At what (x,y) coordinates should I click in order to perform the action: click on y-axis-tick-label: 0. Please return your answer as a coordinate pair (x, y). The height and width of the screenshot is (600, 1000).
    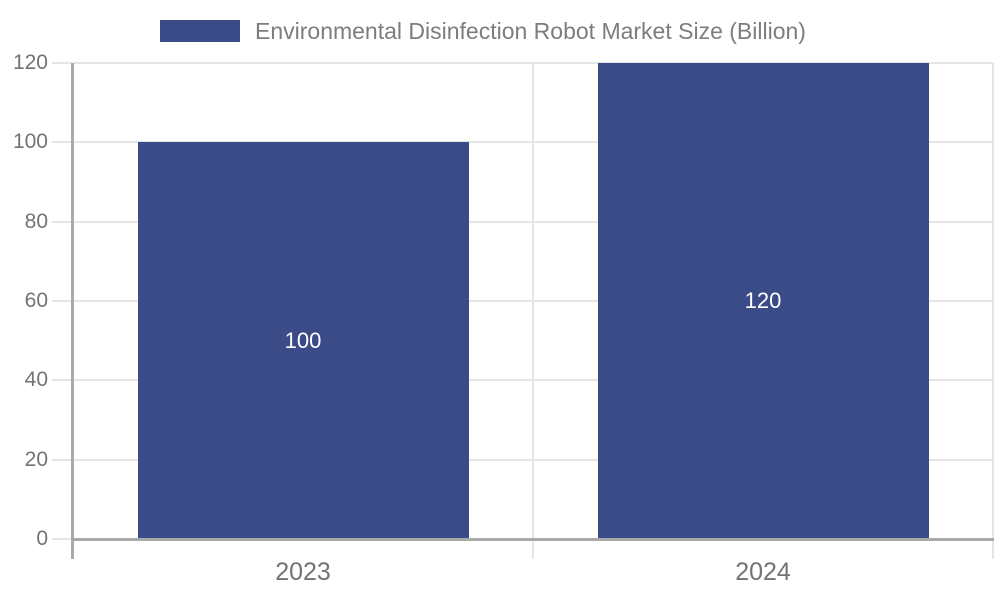
    Looking at the image, I should click on (42, 538).